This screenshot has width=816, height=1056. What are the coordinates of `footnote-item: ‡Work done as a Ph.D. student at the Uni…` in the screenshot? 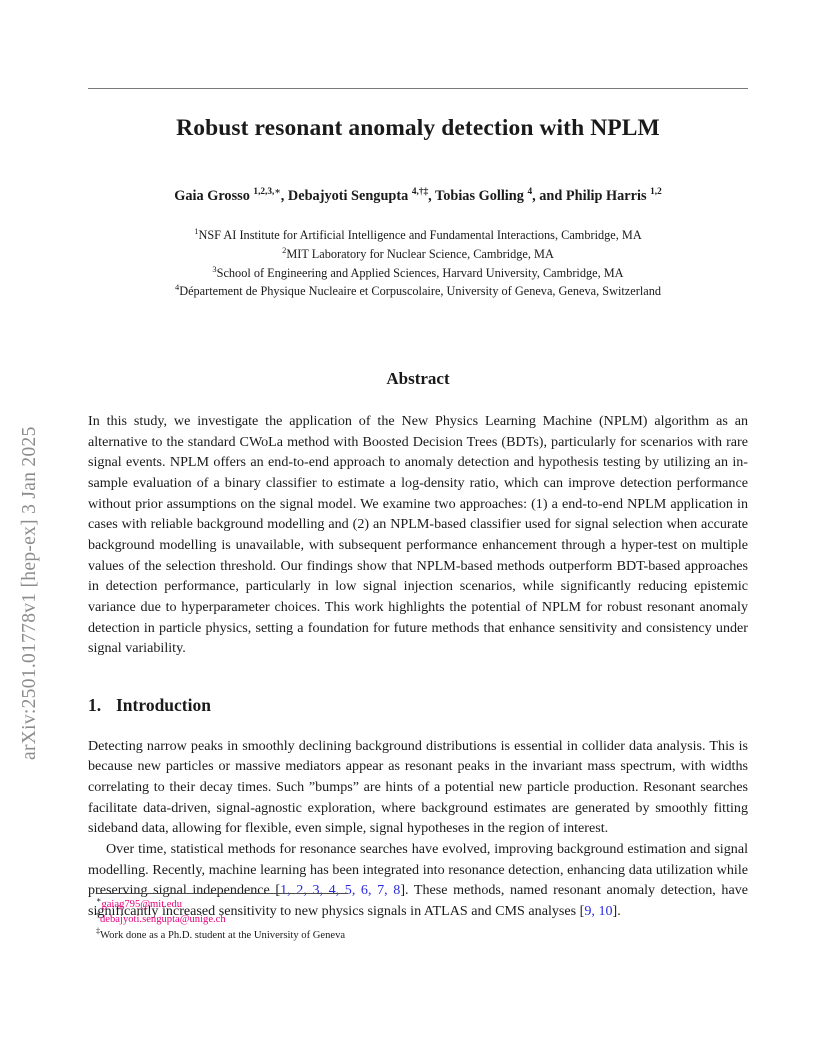 It's located at (396, 934).